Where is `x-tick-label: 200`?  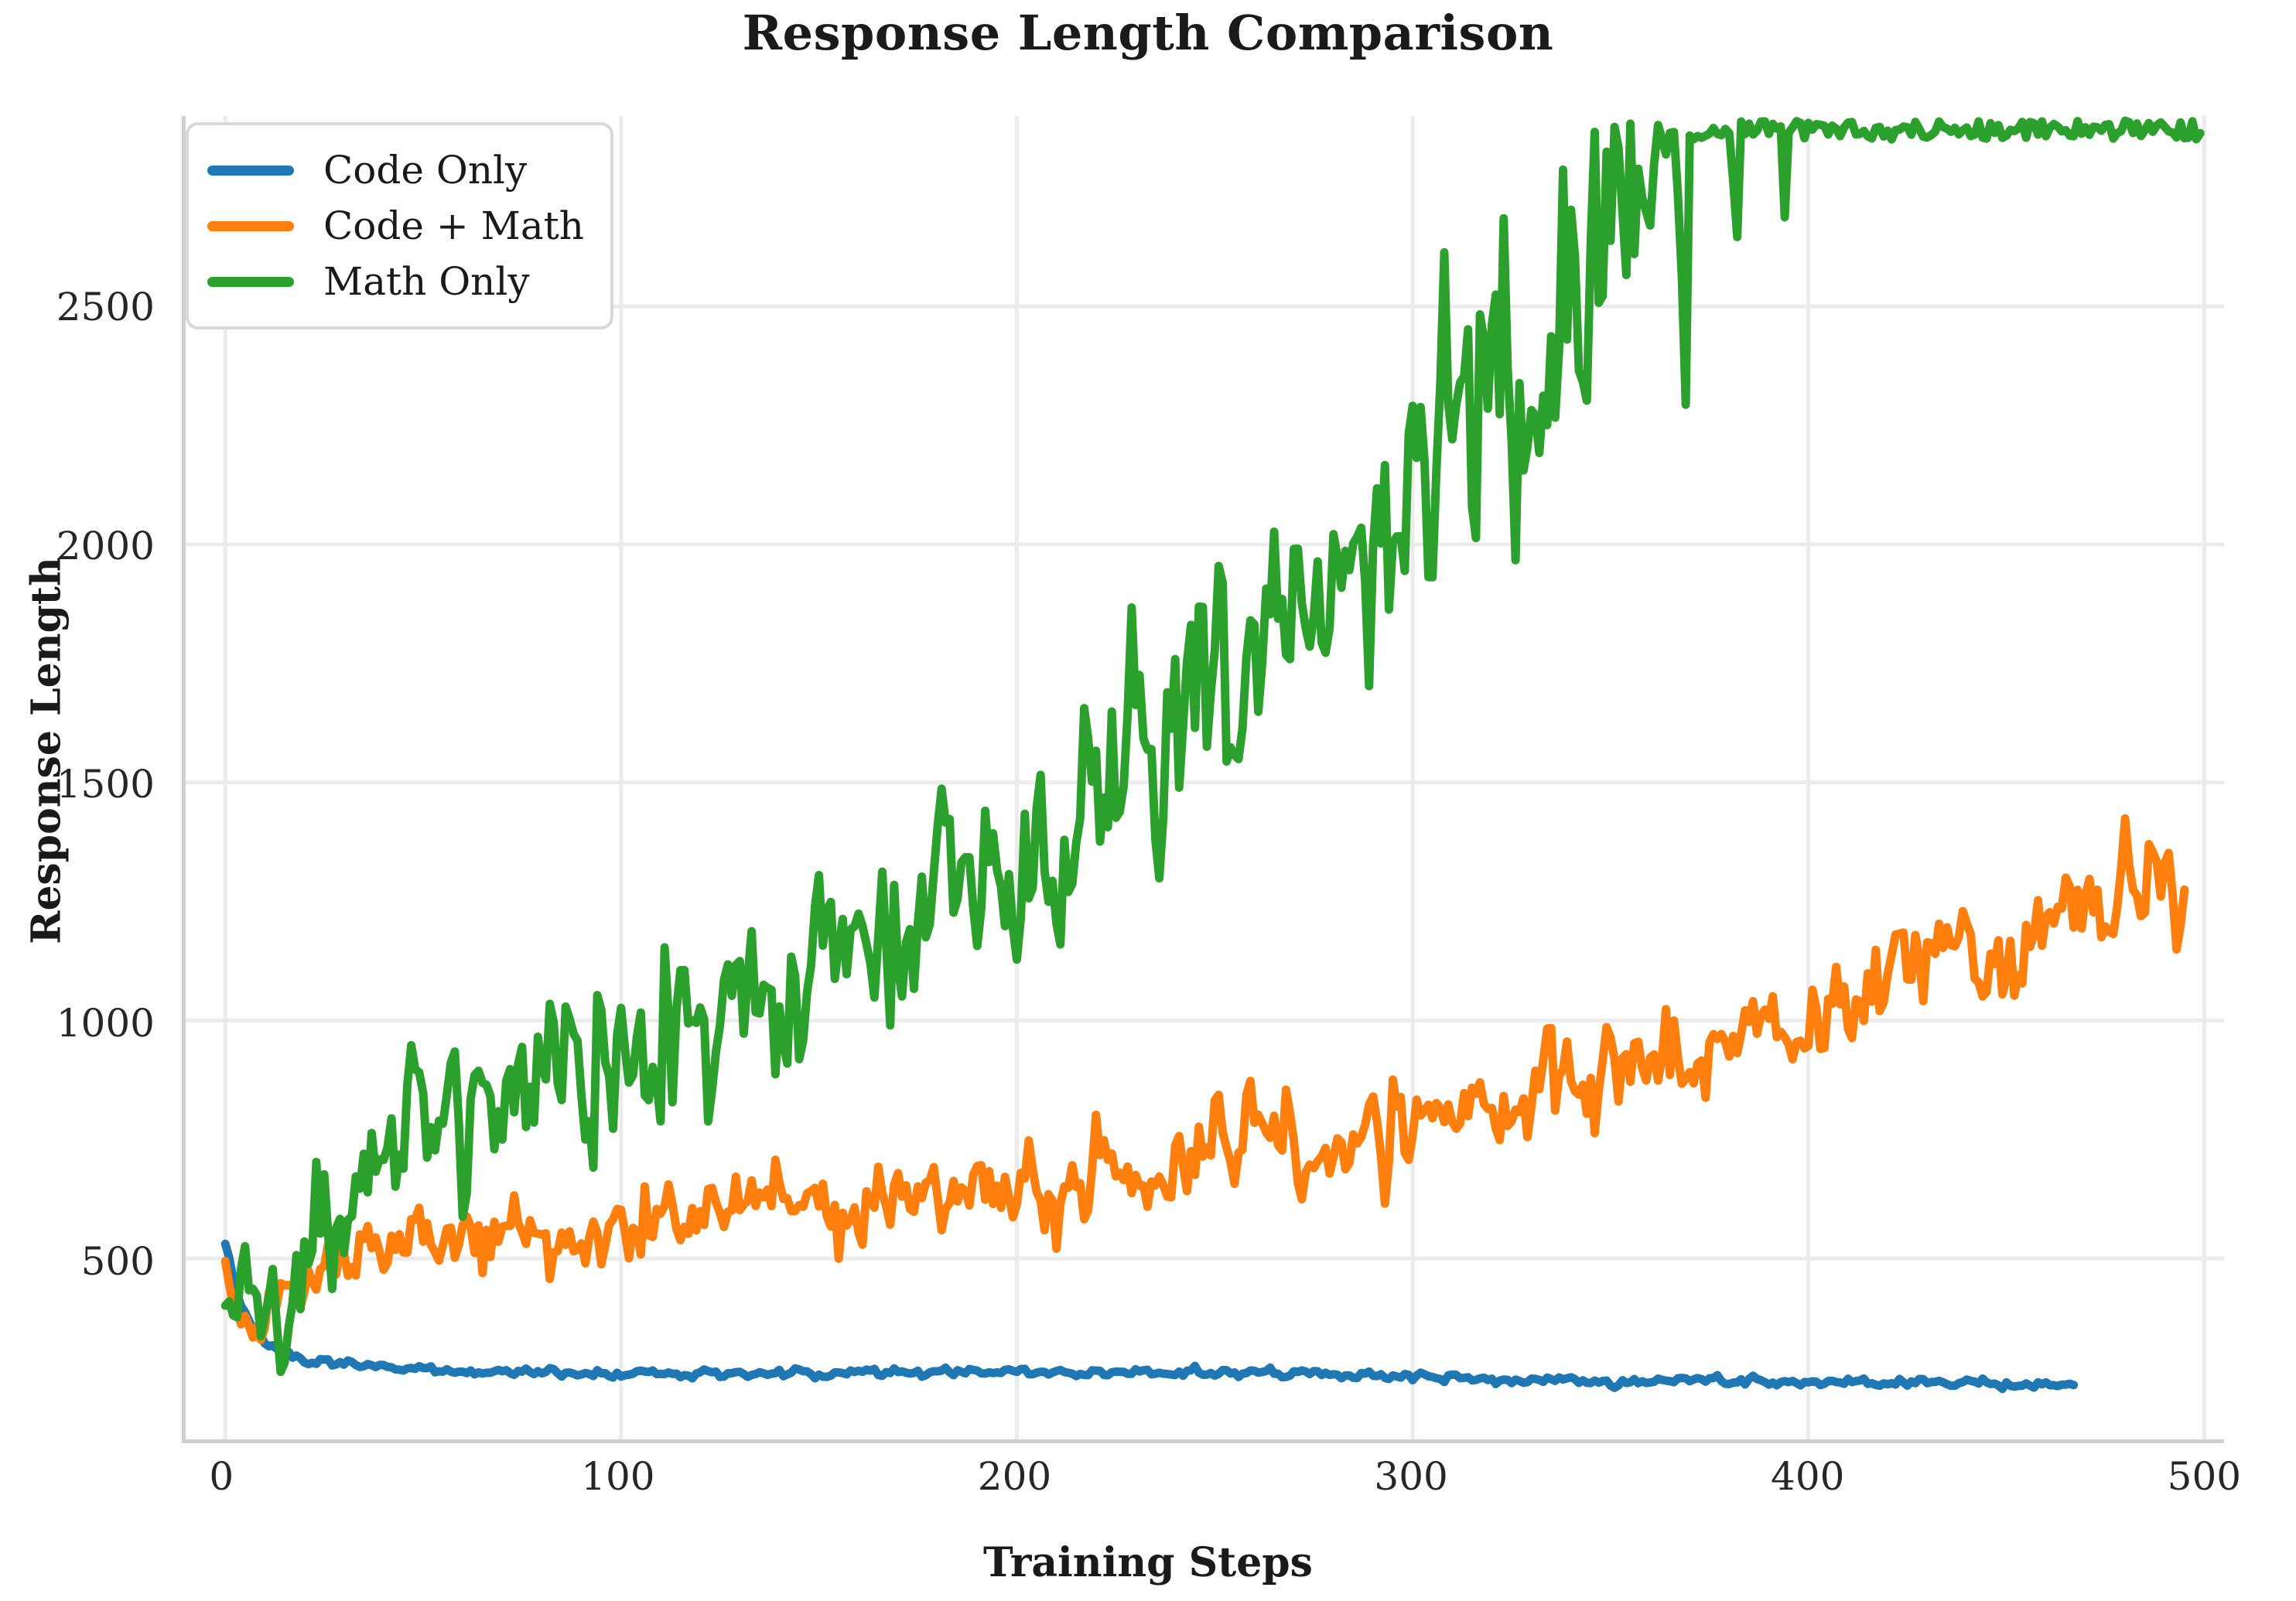 x-tick-label: 200 is located at coordinates (1015, 1476).